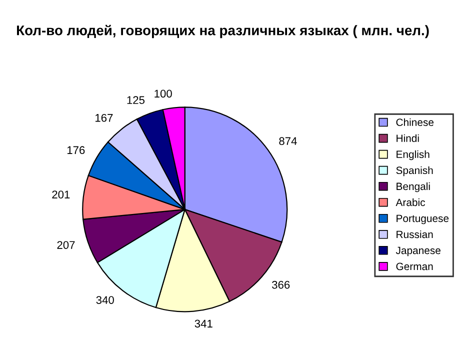  What do you see at coordinates (413, 155) in the screenshot?
I see `legend-label: English` at bounding box center [413, 155].